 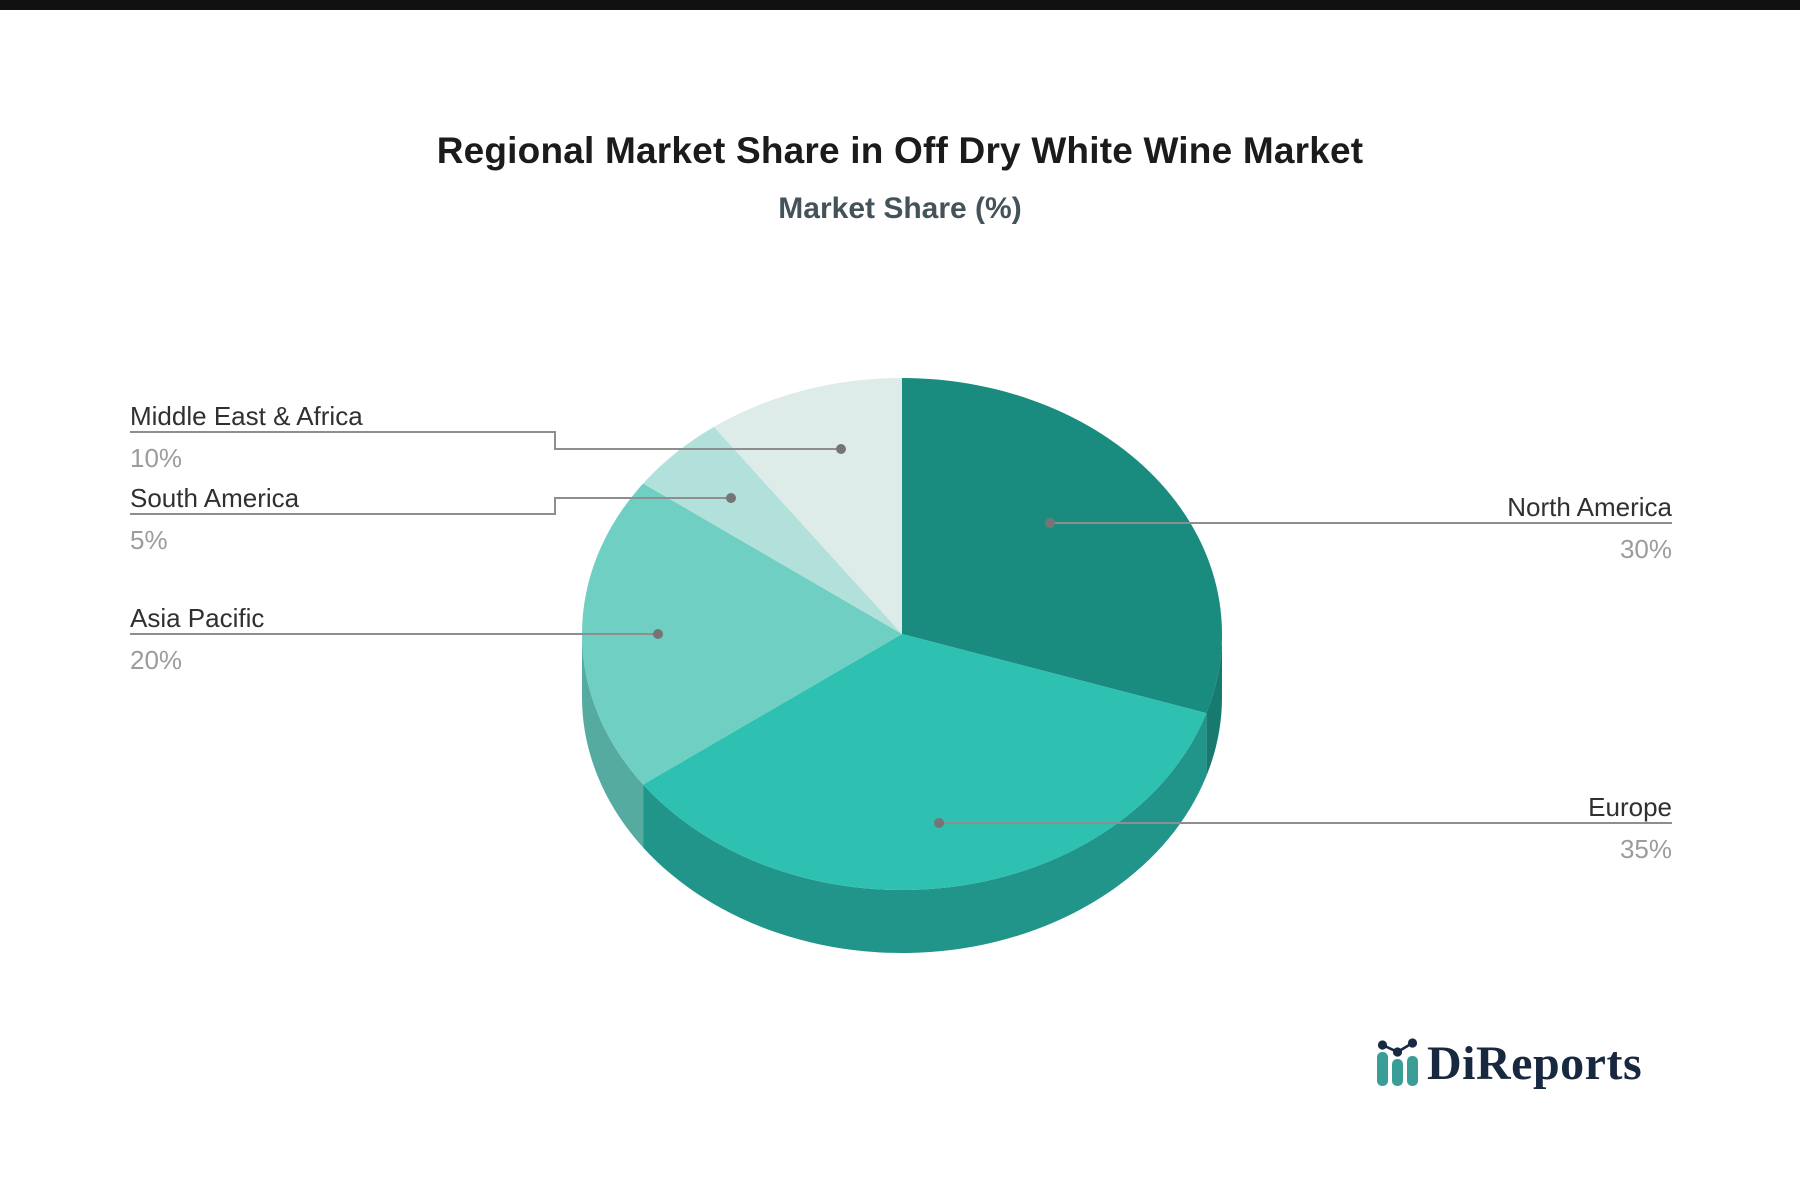 I want to click on slice-percent: 30%, so click(x=1645, y=549).